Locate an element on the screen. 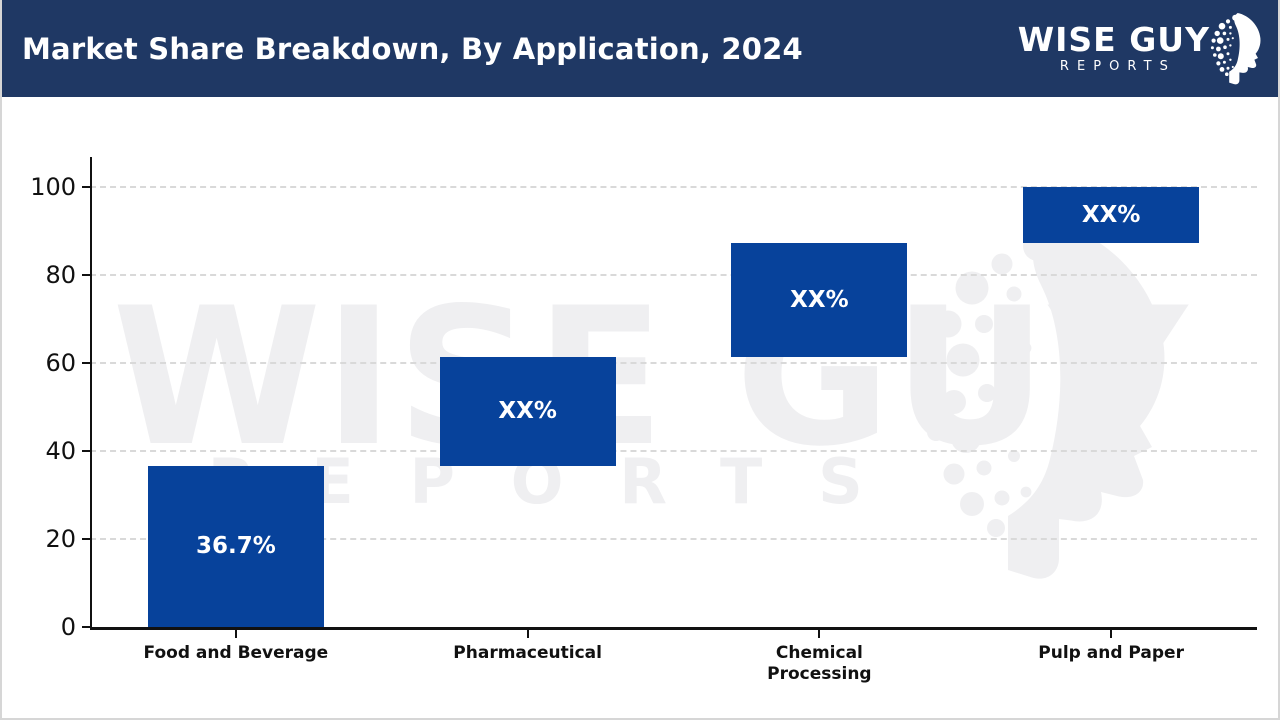  watermark-dotted-head-icon is located at coordinates (1040, 400).